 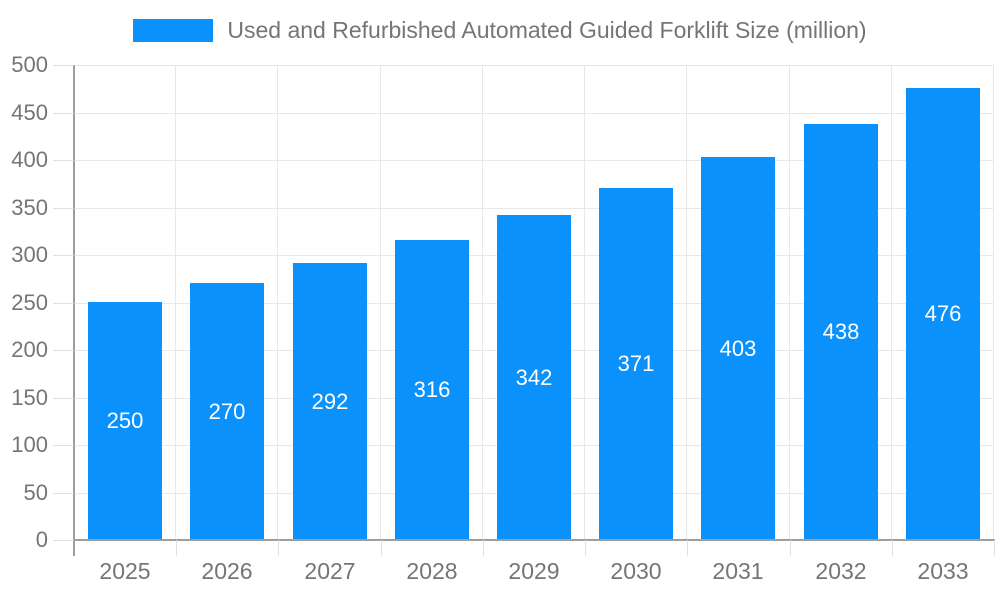 What do you see at coordinates (29, 349) in the screenshot?
I see `y-axis-label: 200` at bounding box center [29, 349].